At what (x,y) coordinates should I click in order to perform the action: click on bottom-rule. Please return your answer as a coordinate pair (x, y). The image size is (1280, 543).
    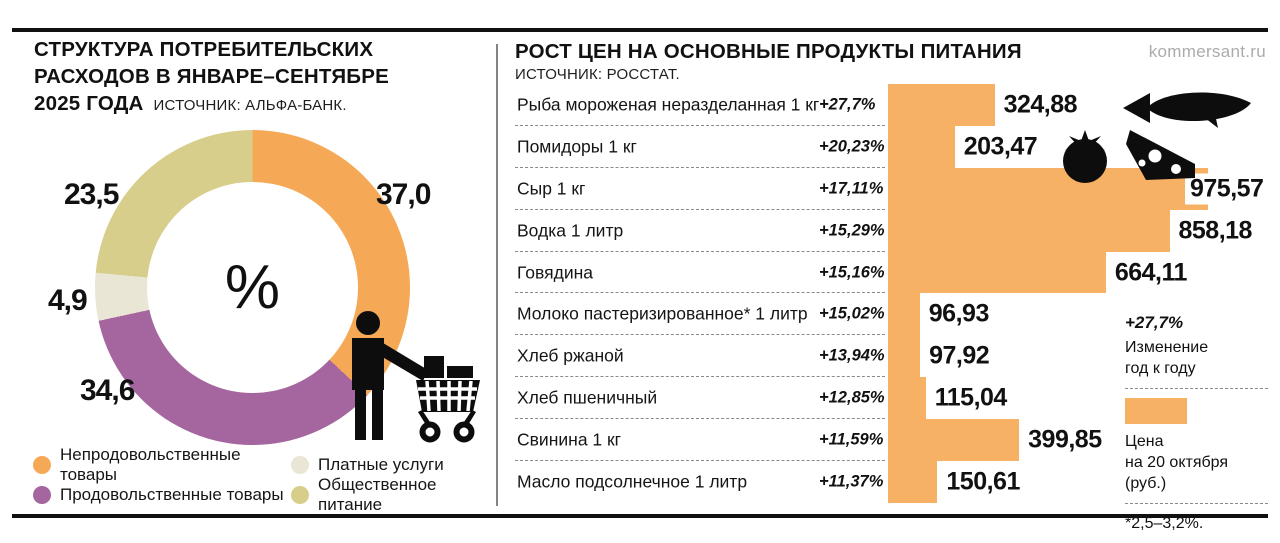
    Looking at the image, I should click on (640, 516).